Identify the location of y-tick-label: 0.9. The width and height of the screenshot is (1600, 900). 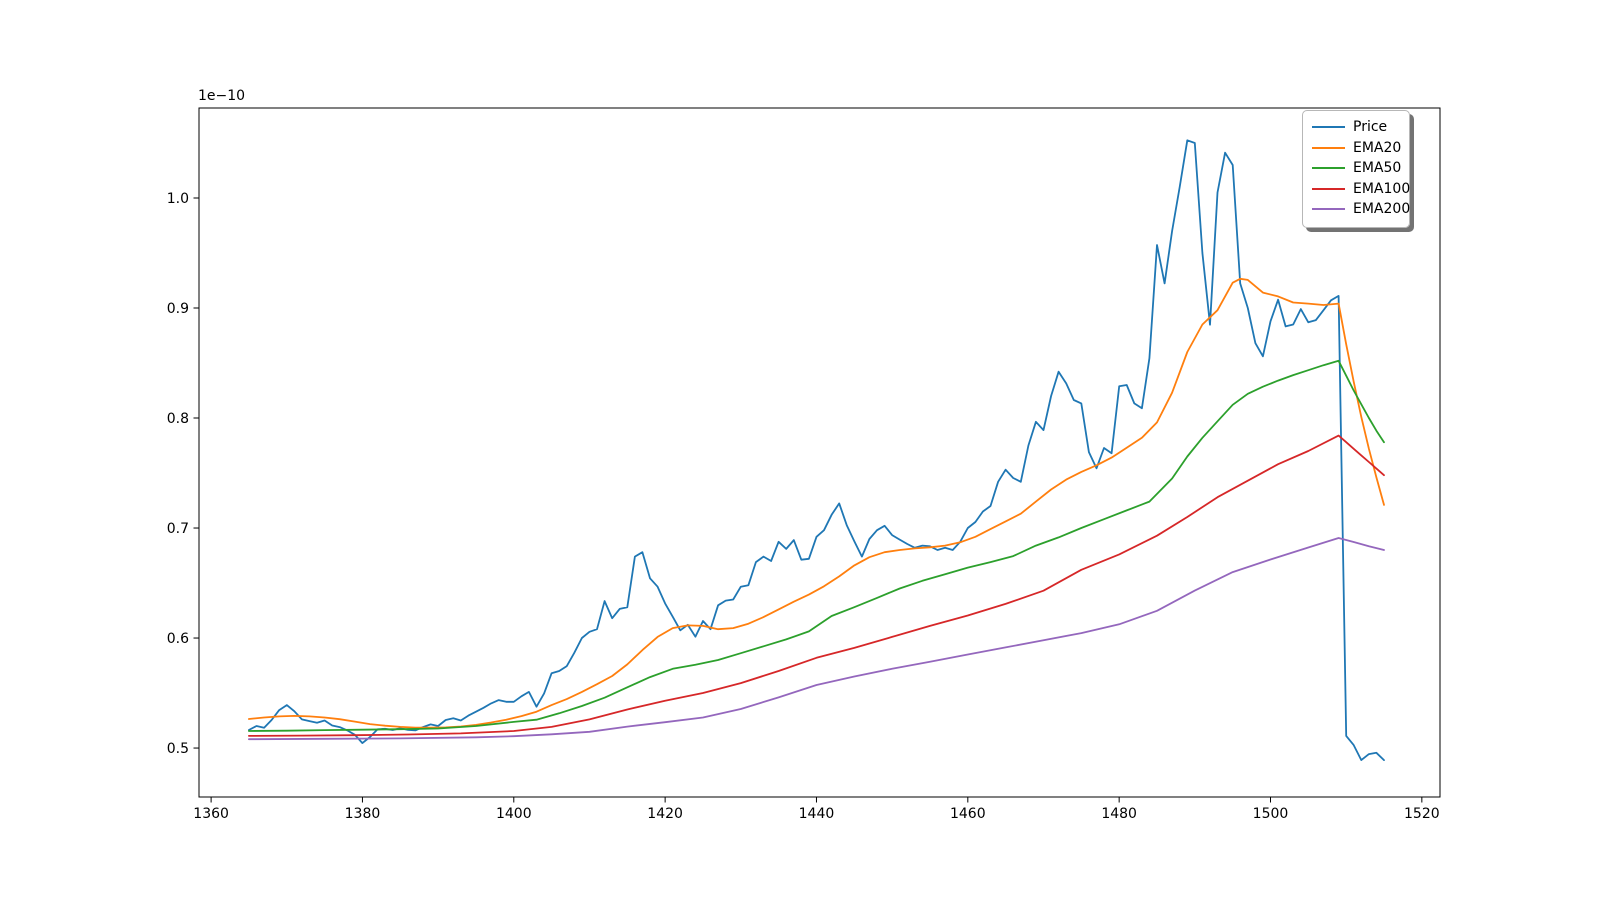
(178, 309).